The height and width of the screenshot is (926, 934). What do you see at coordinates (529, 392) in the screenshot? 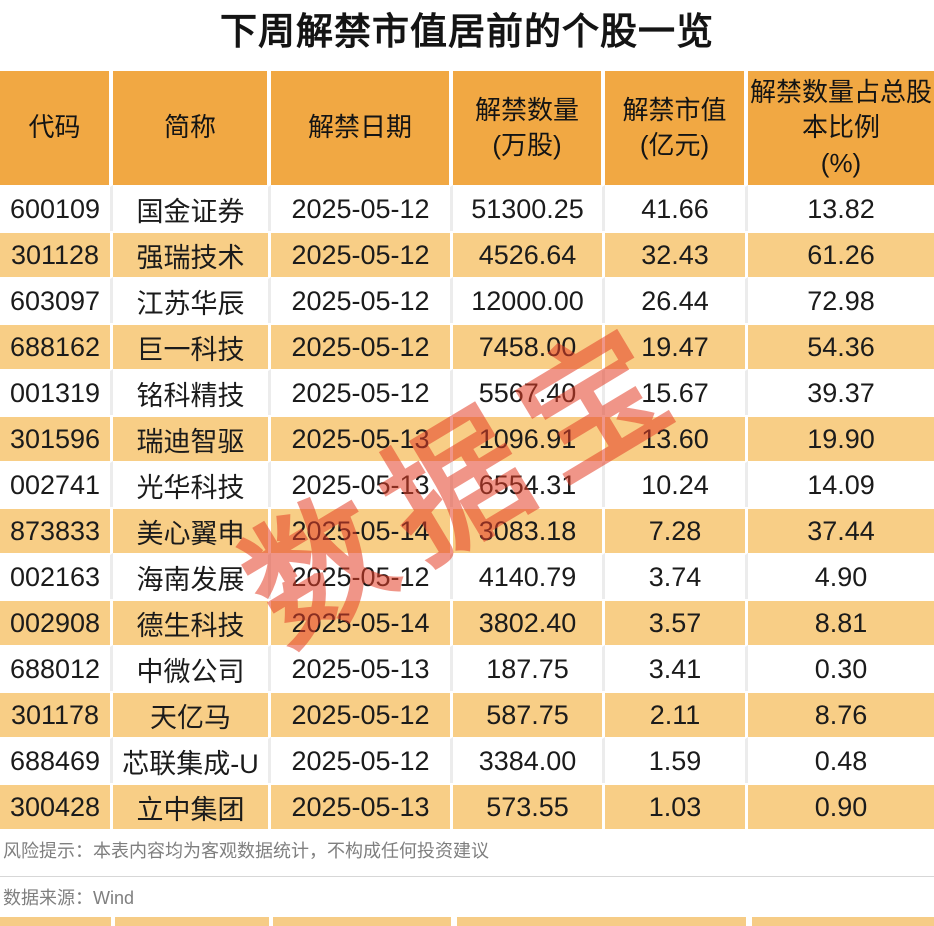
I see `cell-qty: 5567.40` at bounding box center [529, 392].